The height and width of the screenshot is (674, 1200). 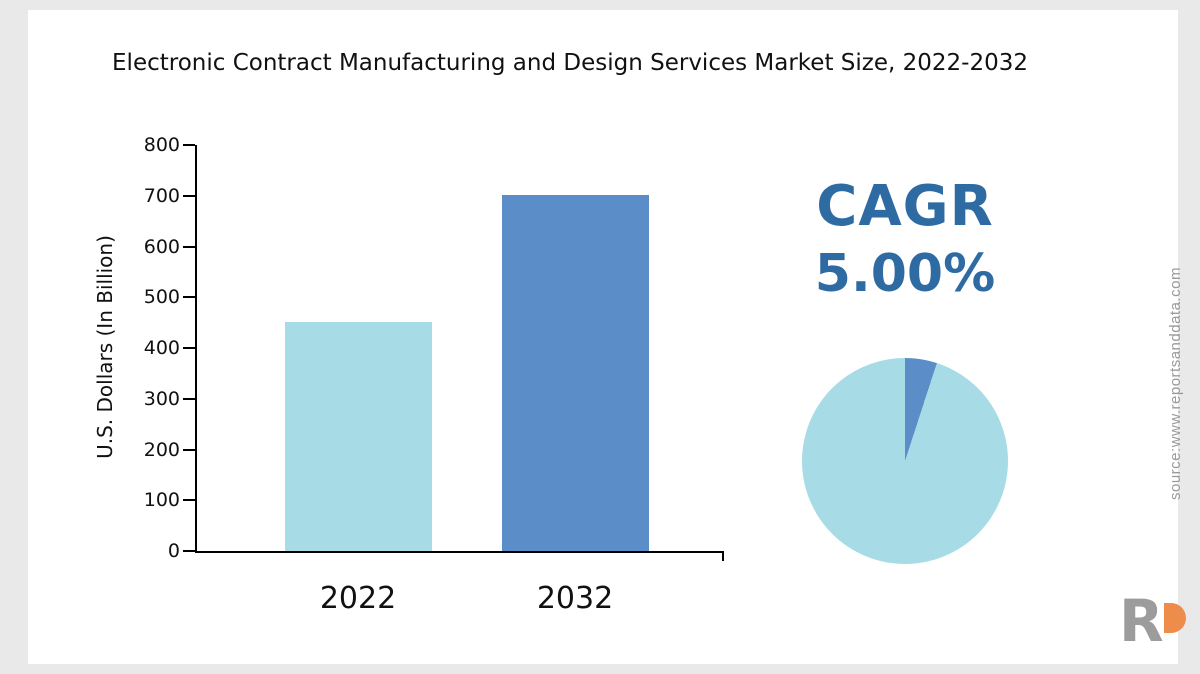 I want to click on logo-accent-shape, so click(x=1175, y=618).